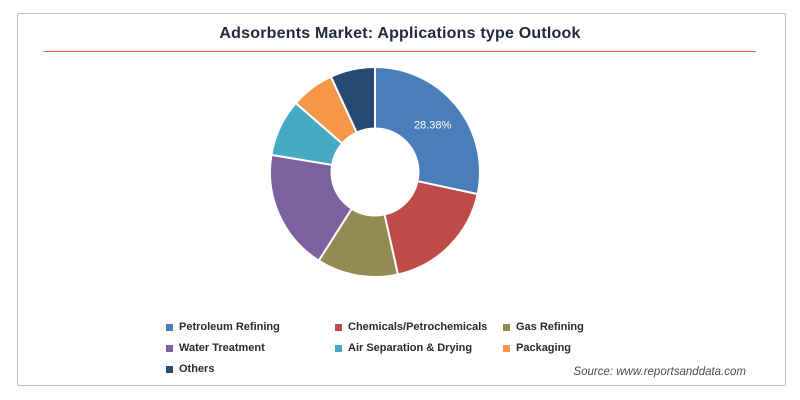 This screenshot has width=800, height=400. What do you see at coordinates (659, 372) in the screenshot?
I see `source-text: Source: www.reportsanddata.com` at bounding box center [659, 372].